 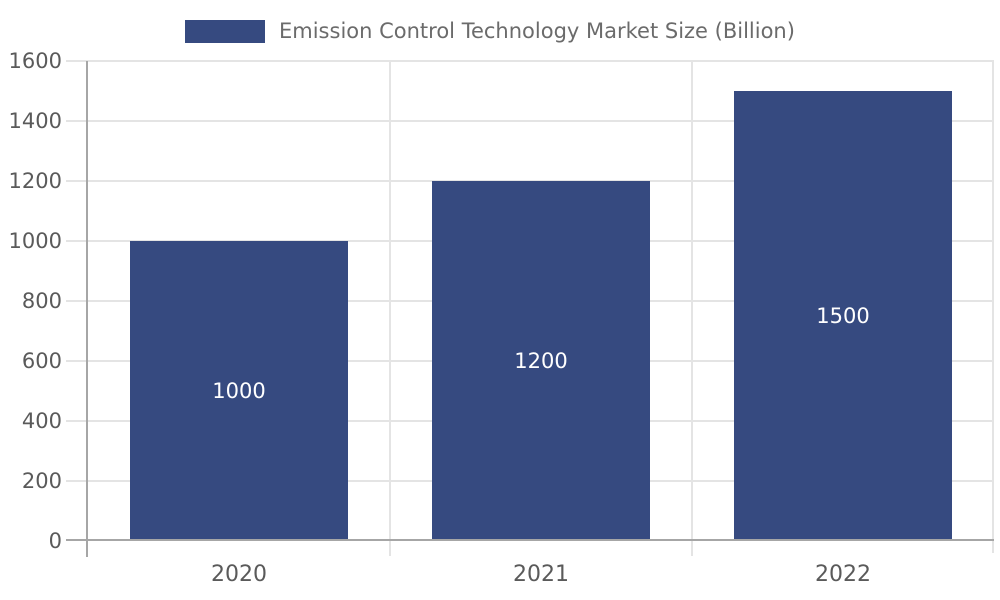 I want to click on y-axis-tick-label: 200, so click(x=41, y=481).